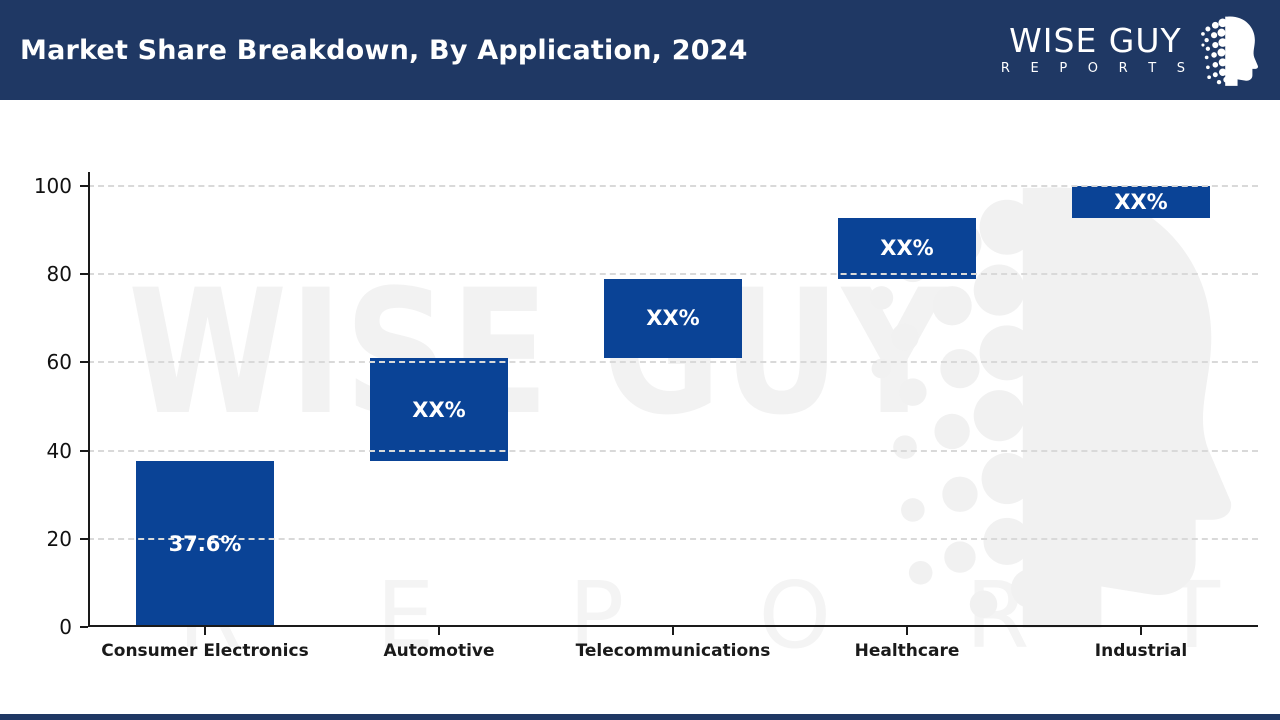  What do you see at coordinates (1097, 68) in the screenshot?
I see `brand-subname: R E P O R T S` at bounding box center [1097, 68].